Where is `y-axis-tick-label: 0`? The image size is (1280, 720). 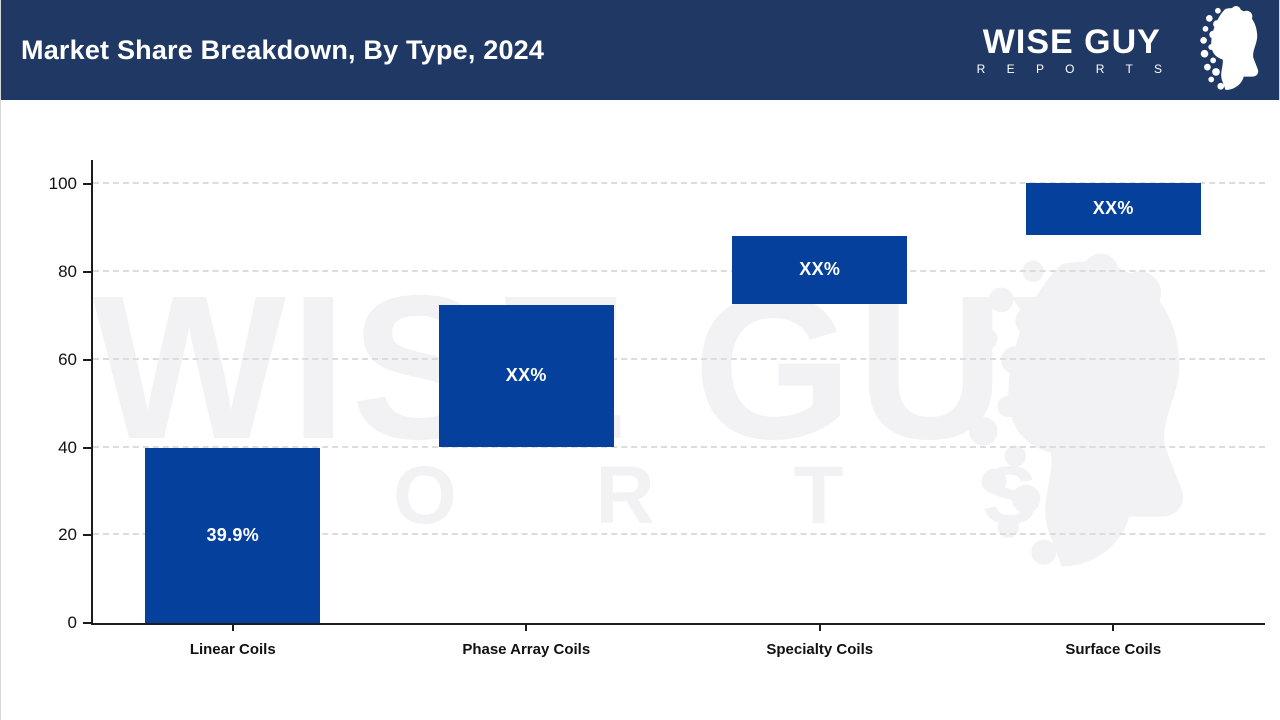
y-axis-tick-label: 0 is located at coordinates (72, 622).